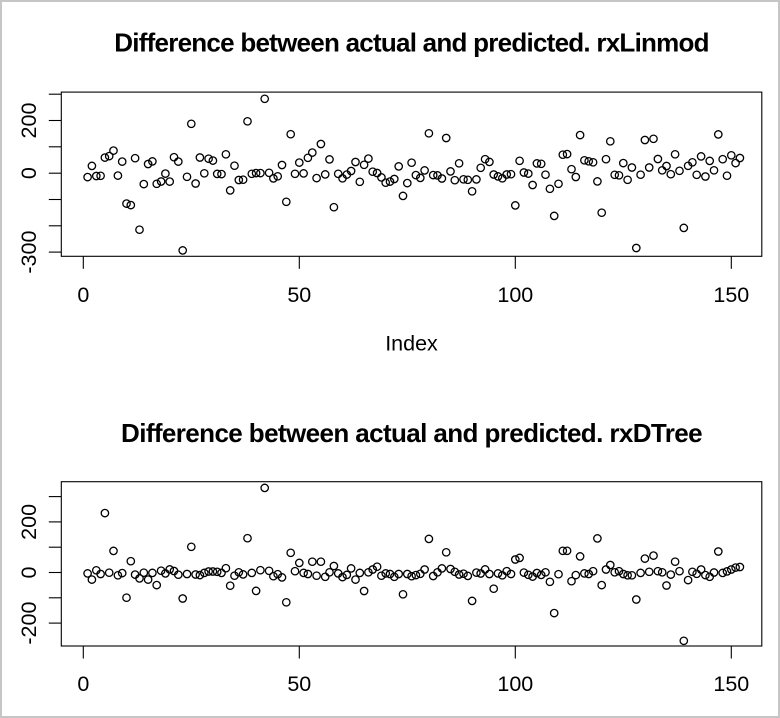 The image size is (780, 718). I want to click on svg-text: -200, so click(29, 623).